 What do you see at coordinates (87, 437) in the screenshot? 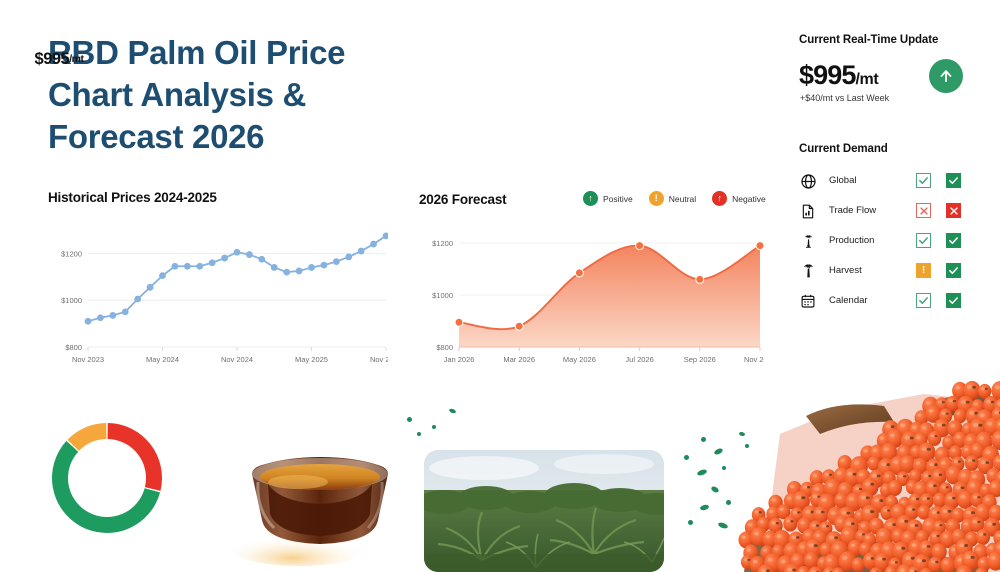
I see `gauge-segment-neutral` at bounding box center [87, 437].